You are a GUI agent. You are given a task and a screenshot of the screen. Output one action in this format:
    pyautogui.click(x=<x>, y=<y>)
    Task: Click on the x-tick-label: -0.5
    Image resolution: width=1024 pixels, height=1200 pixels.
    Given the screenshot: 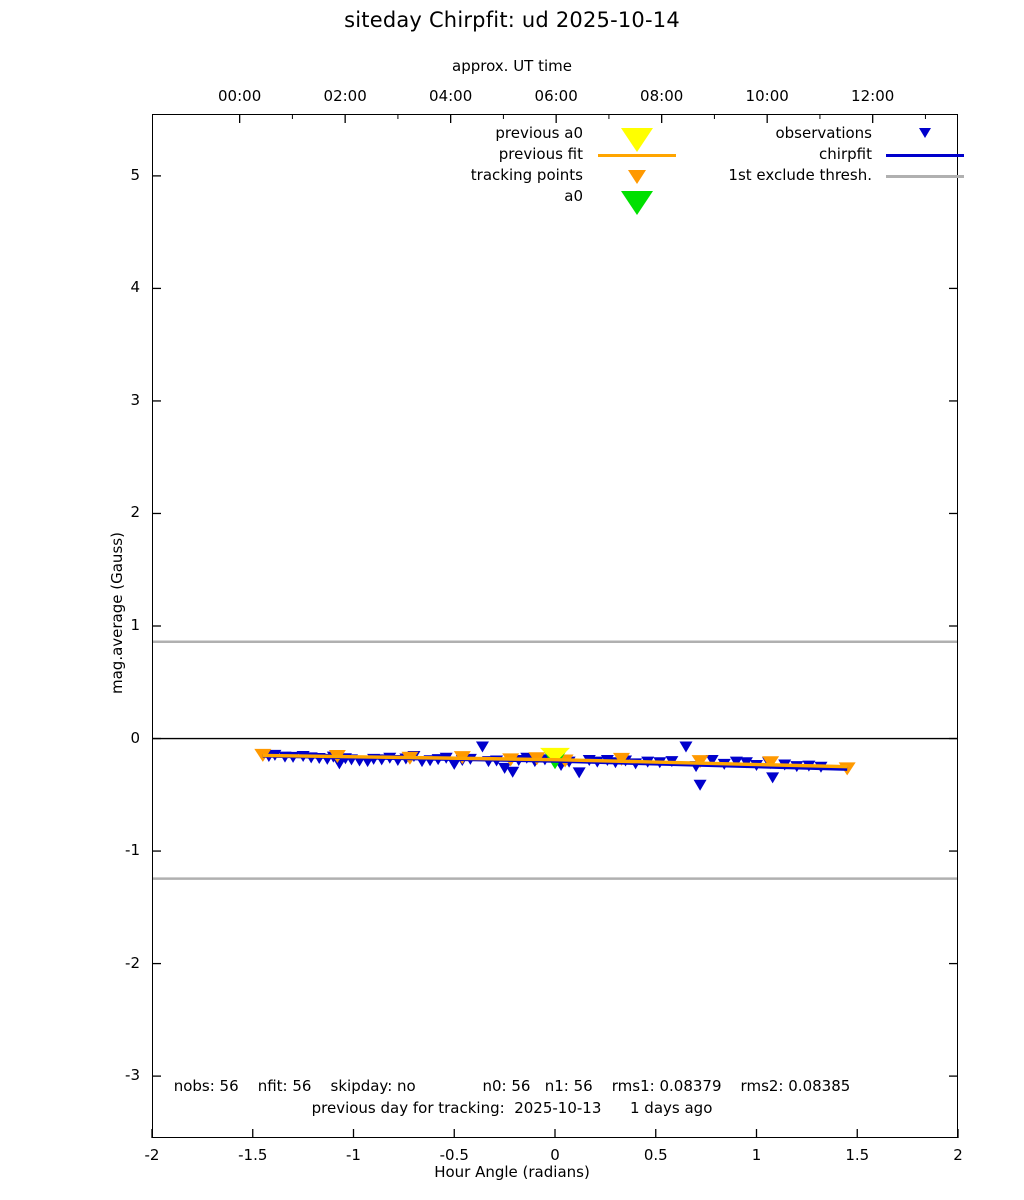 What is the action you would take?
    pyautogui.click(x=454, y=1155)
    